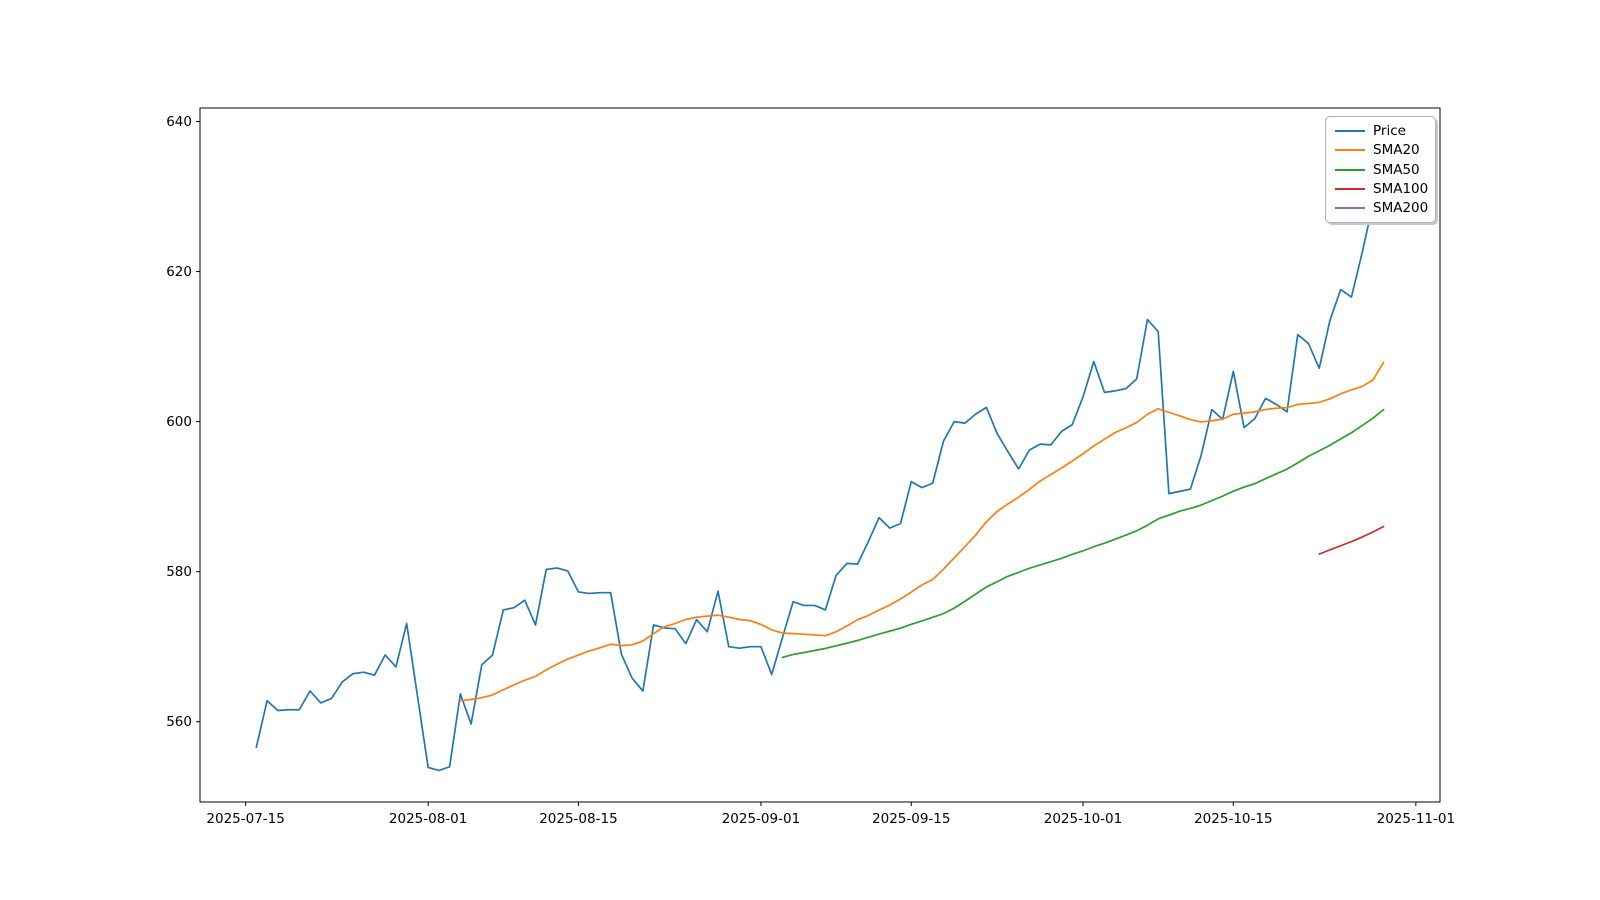  I want to click on legend-entry-sma20: SMA20, so click(1380, 150).